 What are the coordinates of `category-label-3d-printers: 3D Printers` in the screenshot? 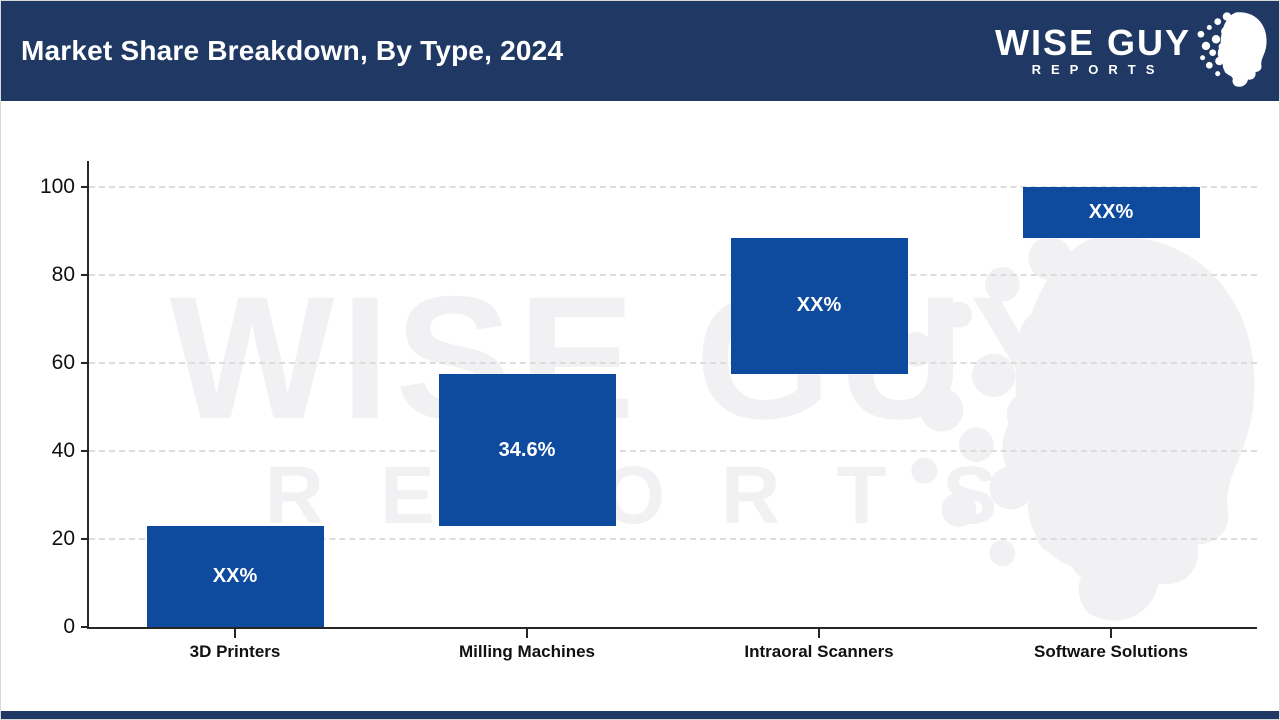 It's located at (235, 651).